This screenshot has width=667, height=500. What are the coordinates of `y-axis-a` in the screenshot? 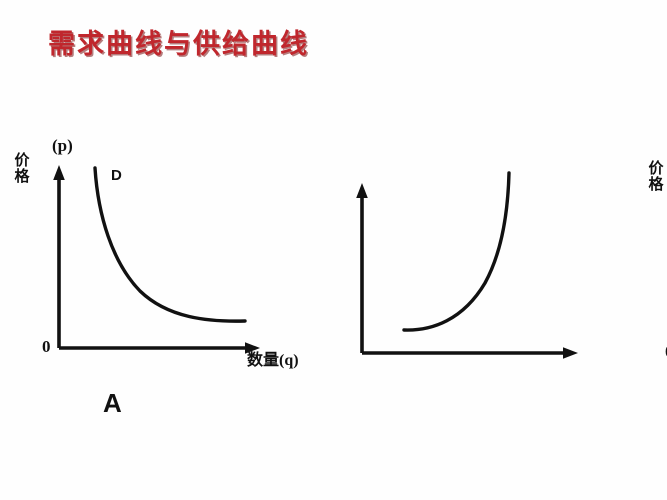 It's located at (59, 256).